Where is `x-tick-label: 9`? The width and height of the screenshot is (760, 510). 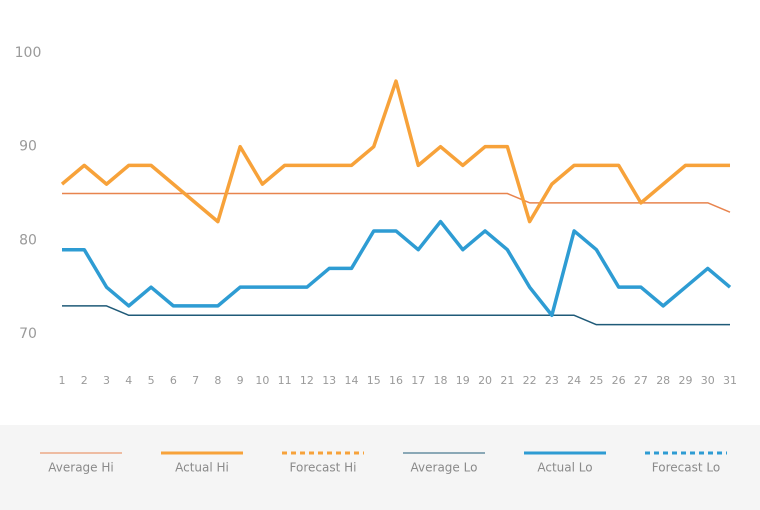 x-tick-label: 9 is located at coordinates (240, 380).